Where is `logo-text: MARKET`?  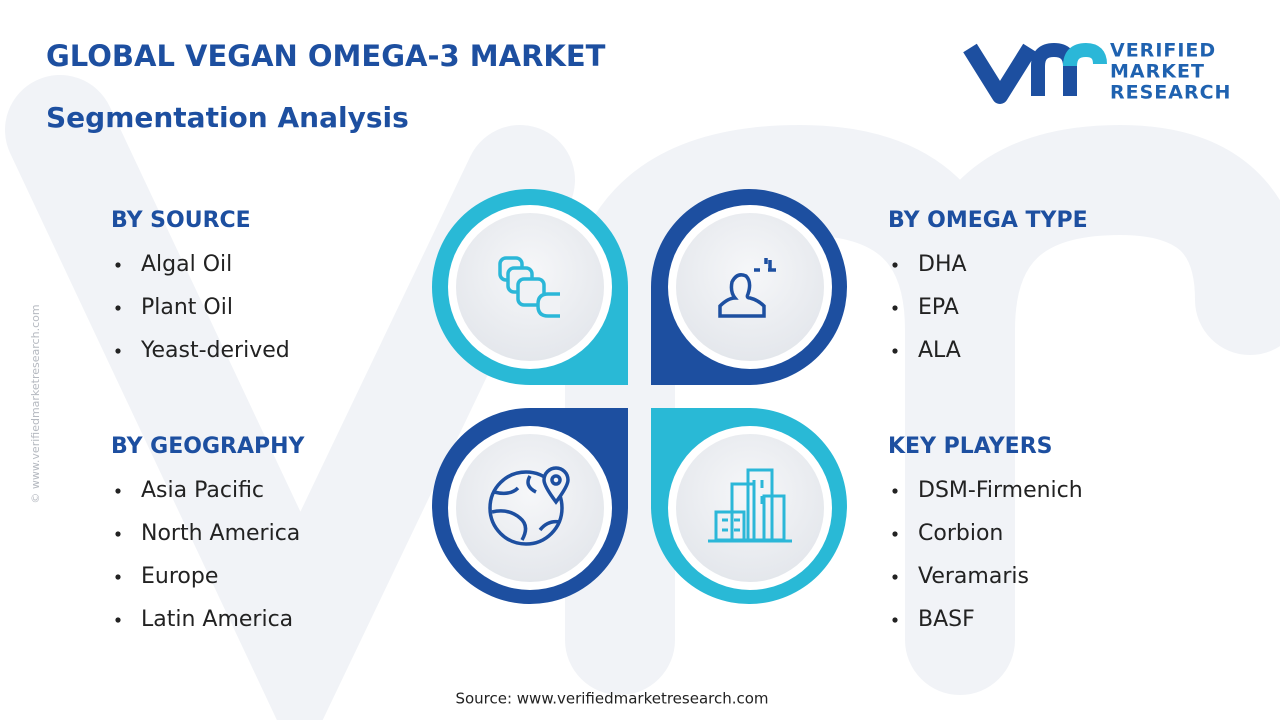 logo-text: MARKET is located at coordinates (1157, 72).